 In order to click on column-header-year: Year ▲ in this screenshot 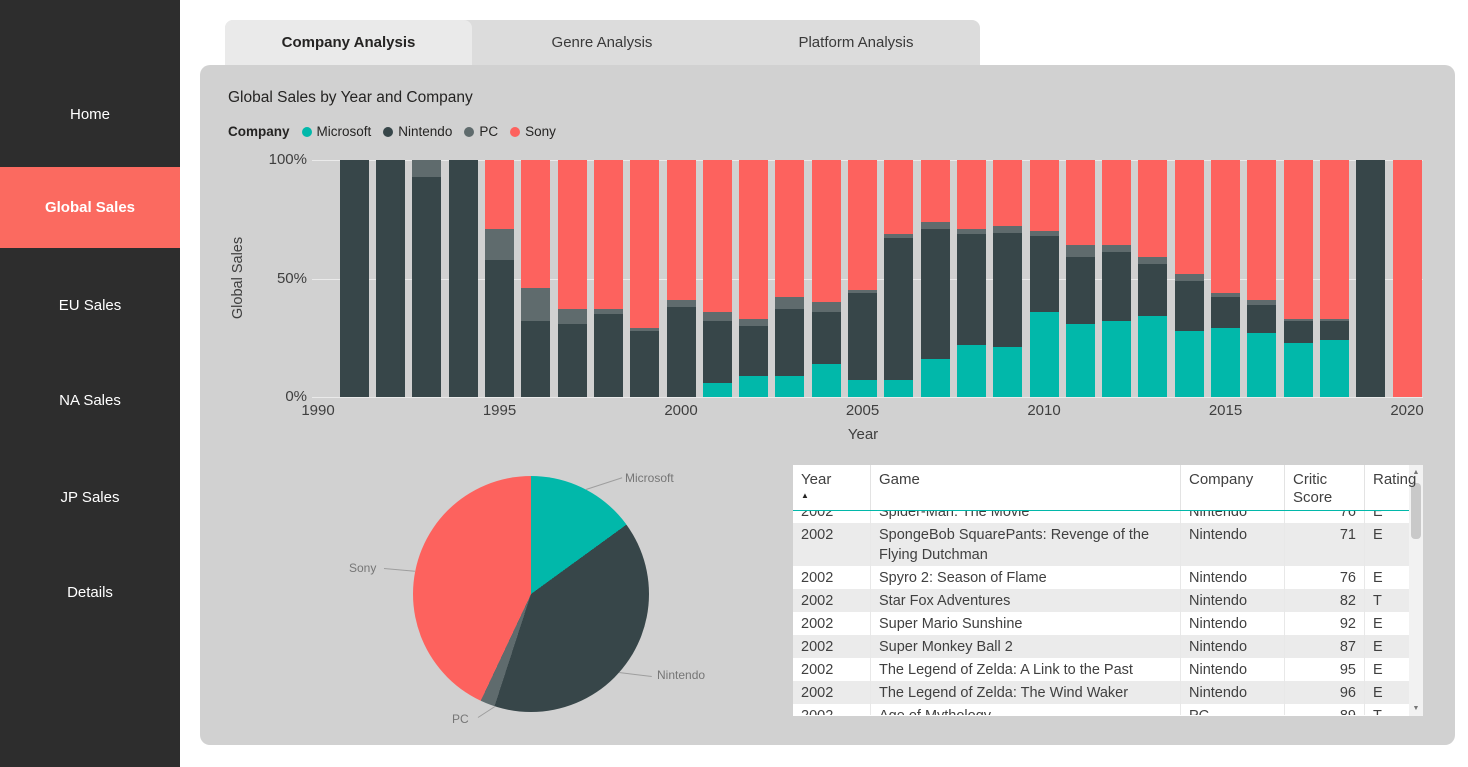, I will do `click(832, 487)`.